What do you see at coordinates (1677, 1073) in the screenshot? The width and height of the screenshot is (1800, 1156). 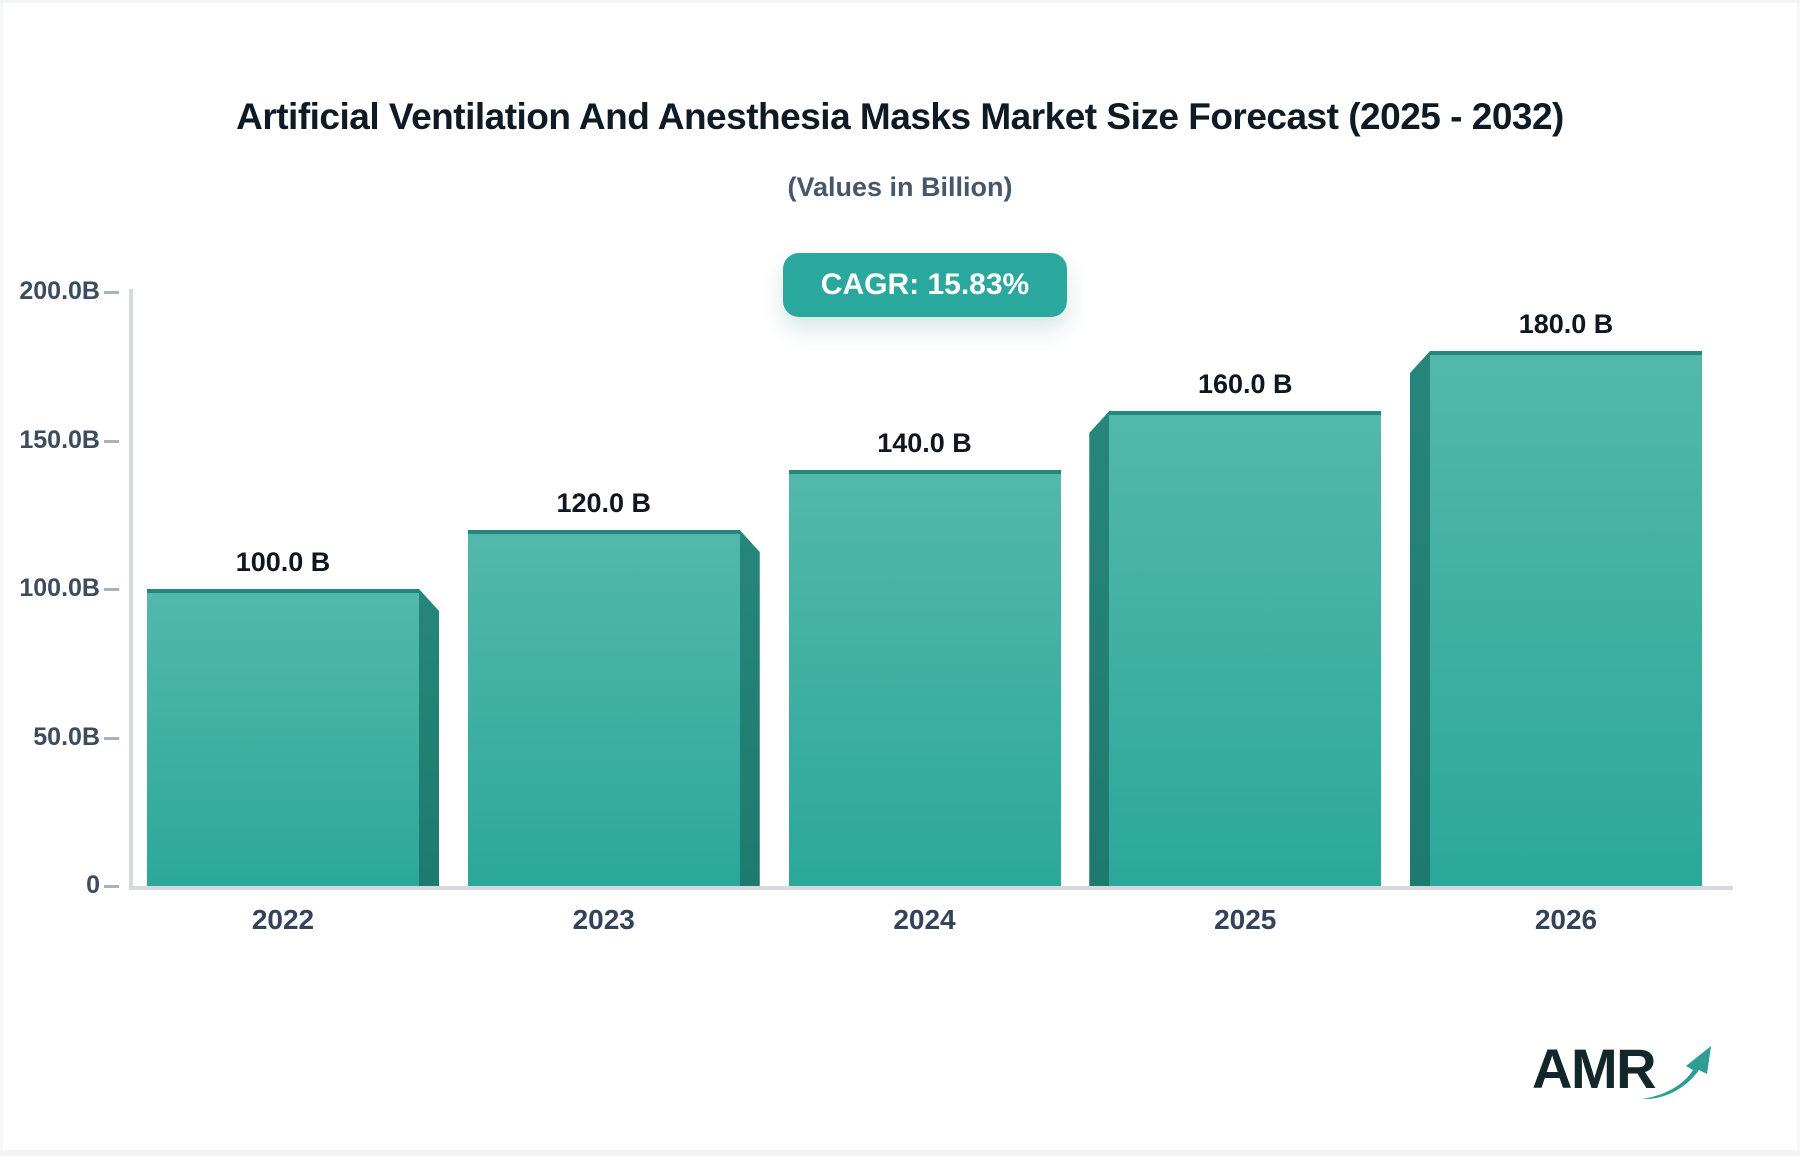 I see `growth-arrow-icon` at bounding box center [1677, 1073].